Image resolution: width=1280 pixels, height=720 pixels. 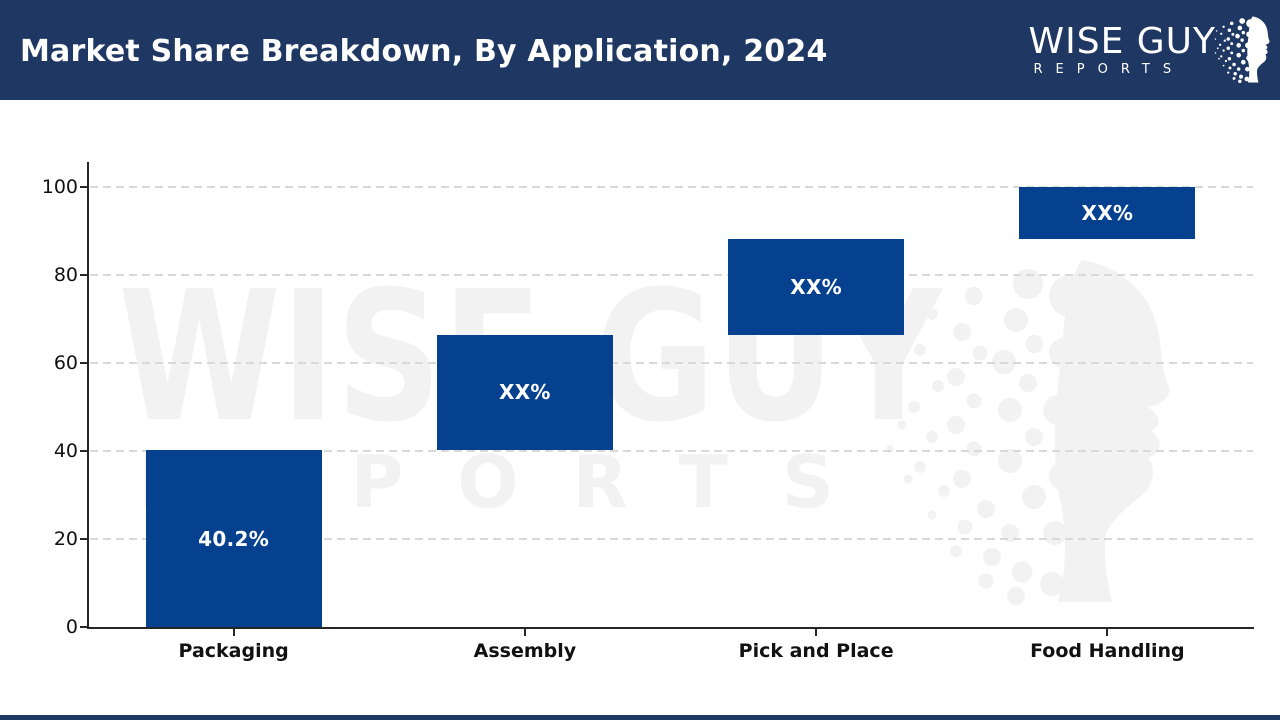 I want to click on bar-pick-and-place: XX%, so click(x=816, y=286).